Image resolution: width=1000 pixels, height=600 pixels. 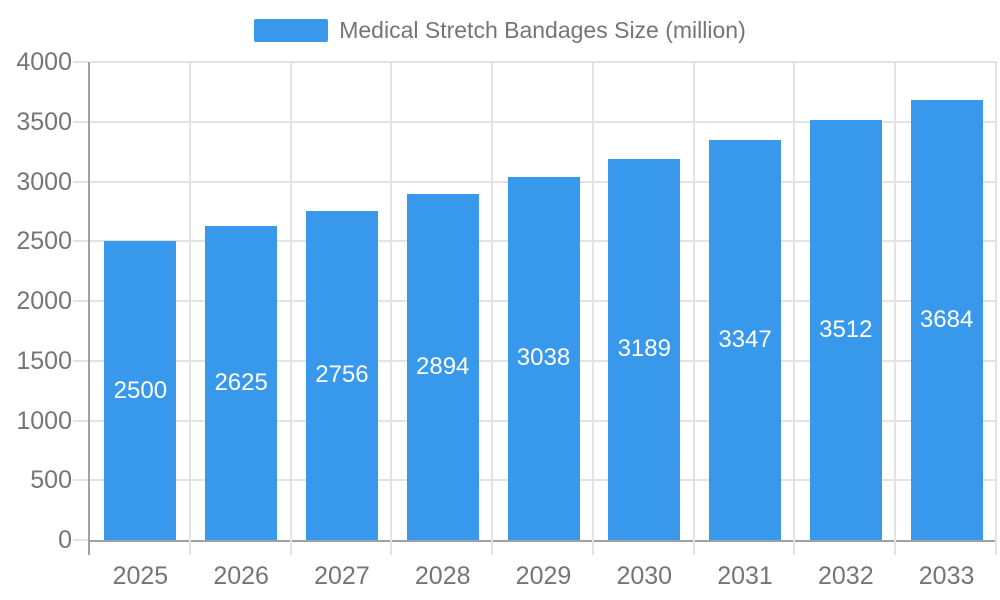 What do you see at coordinates (846, 576) in the screenshot?
I see `x-axis-label: 2032` at bounding box center [846, 576].